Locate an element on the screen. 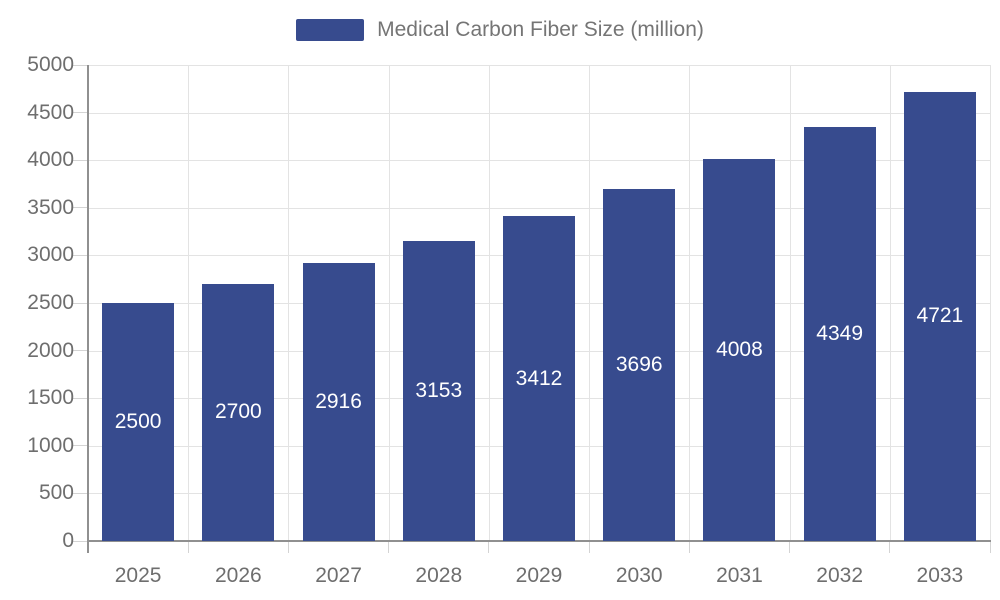 This screenshot has width=1000, height=600. y-axis-tick-label: 3000 is located at coordinates (50, 255).